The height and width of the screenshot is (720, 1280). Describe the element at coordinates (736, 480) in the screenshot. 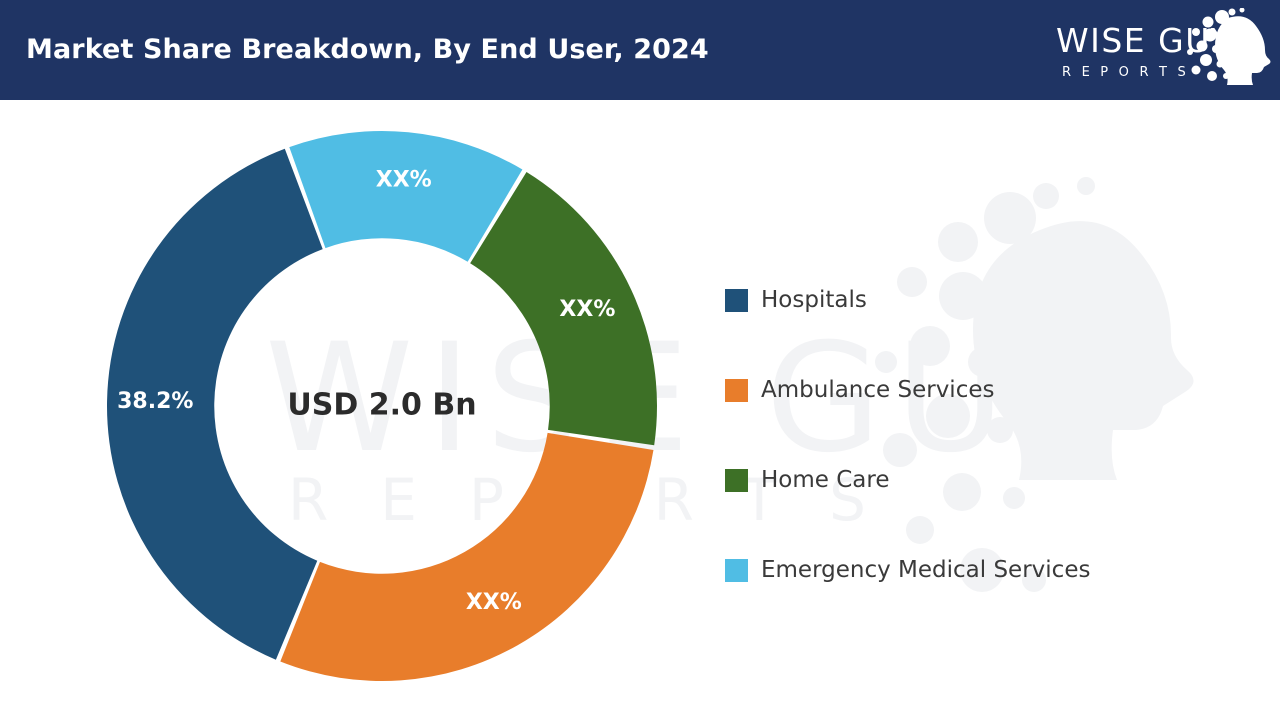

I see `legend-swatch-home-care` at that location.